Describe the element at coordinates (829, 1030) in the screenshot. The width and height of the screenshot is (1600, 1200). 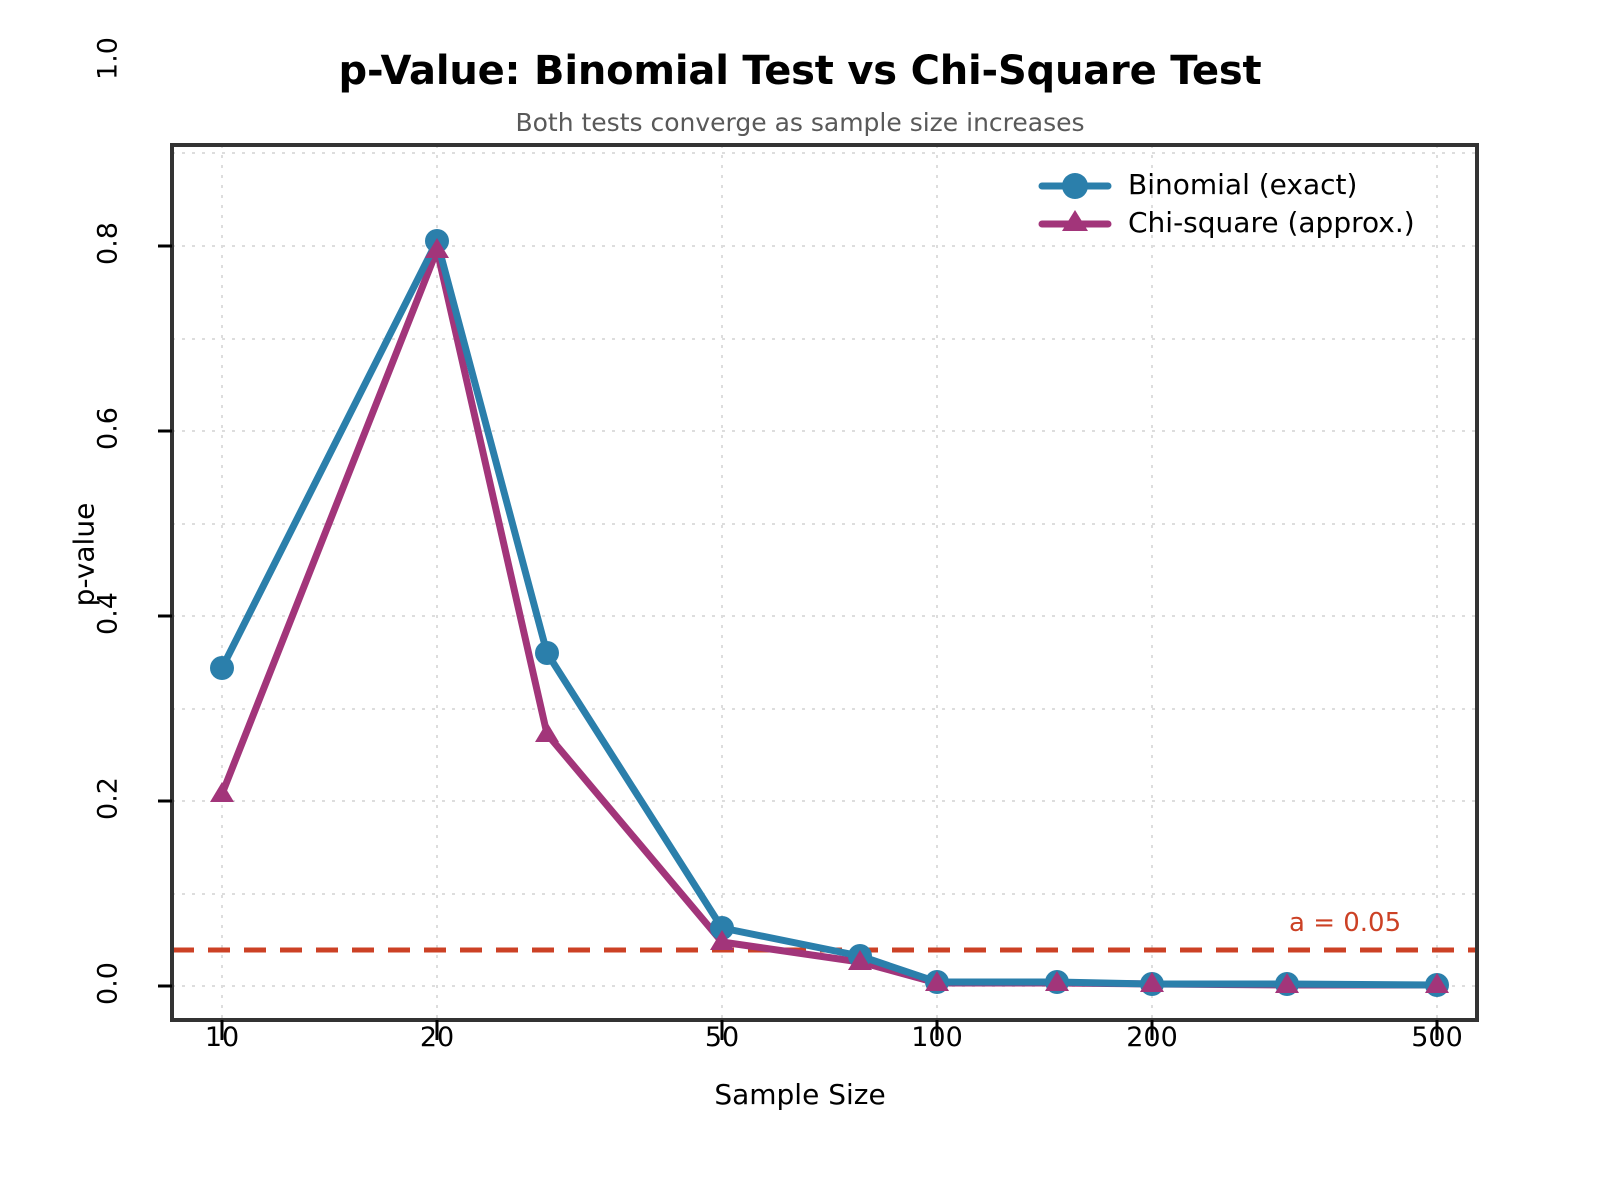
I see `x-axis-ticks` at that location.